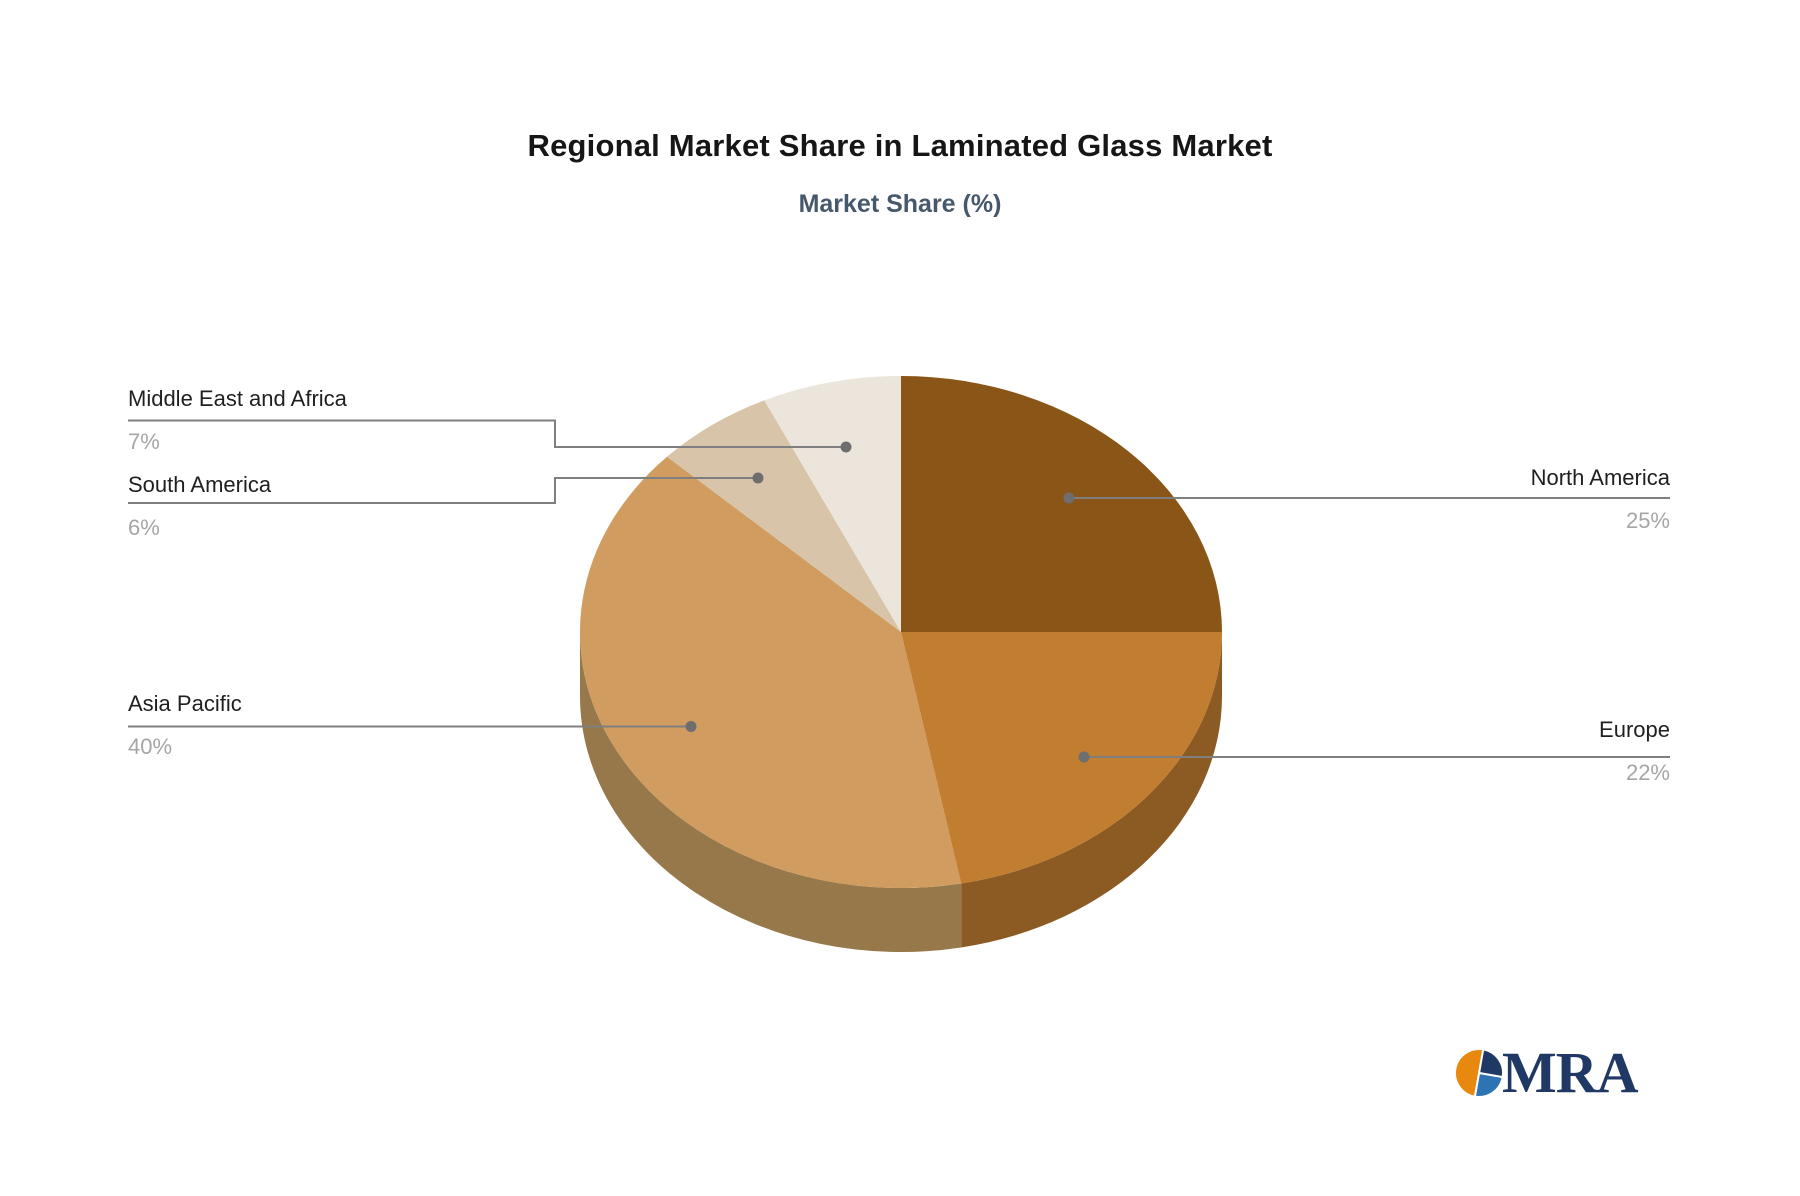 This screenshot has width=1800, height=1196. What do you see at coordinates (1647, 520) in the screenshot?
I see `slice-label-percent: 25%` at bounding box center [1647, 520].